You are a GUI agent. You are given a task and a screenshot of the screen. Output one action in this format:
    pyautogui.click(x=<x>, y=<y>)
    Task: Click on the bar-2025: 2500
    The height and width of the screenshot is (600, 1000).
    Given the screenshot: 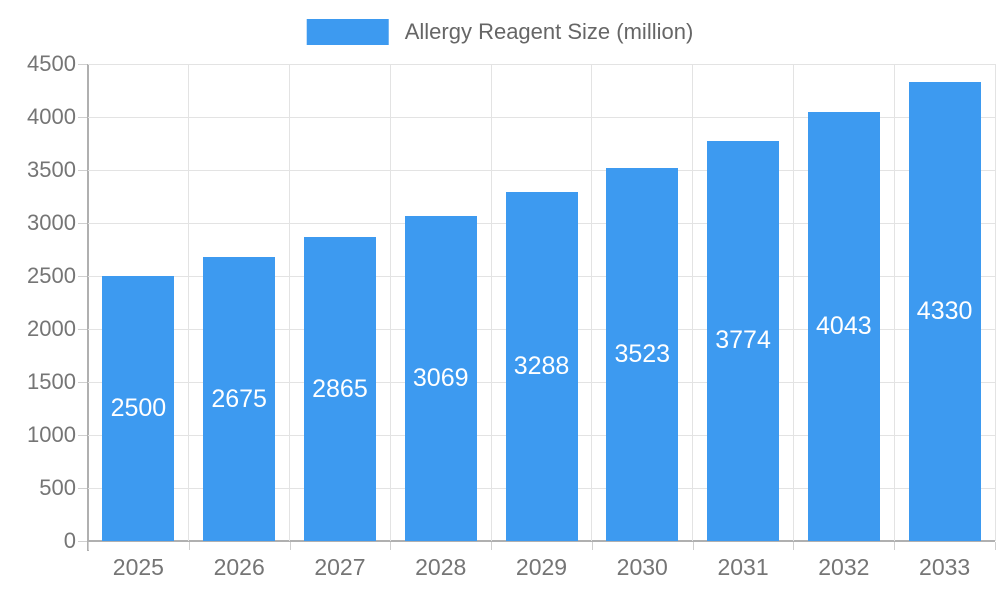 What is the action you would take?
    pyautogui.click(x=138, y=408)
    